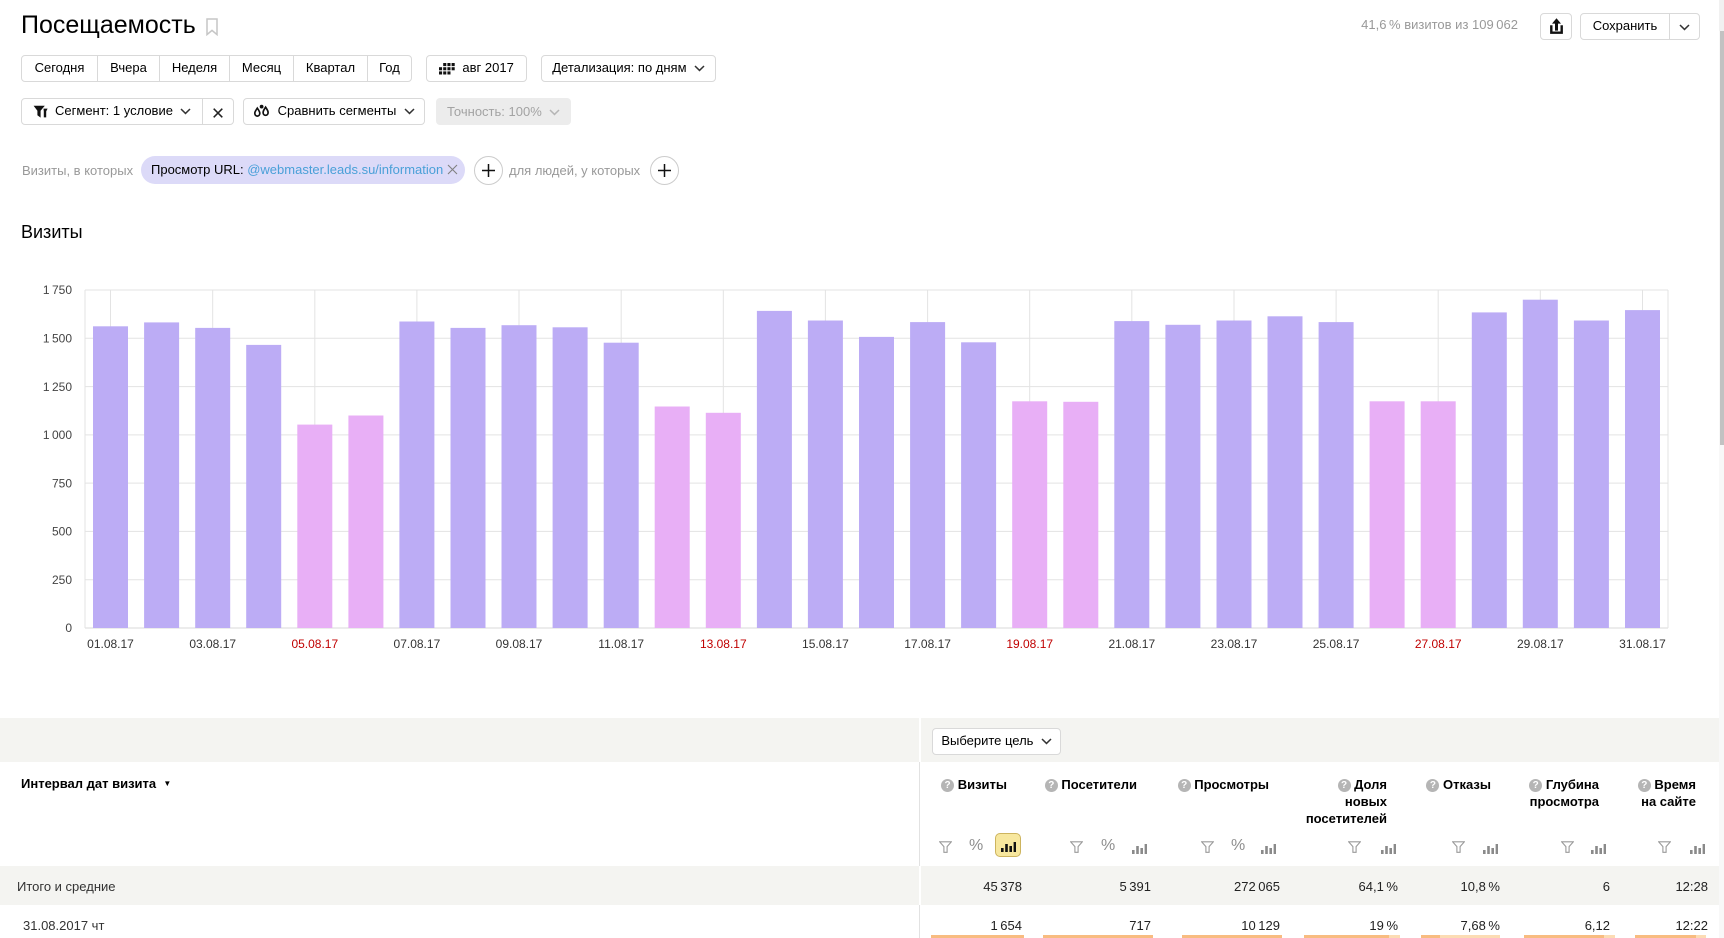 The image size is (1724, 938). Describe the element at coordinates (57, 339) in the screenshot. I see `svg-text: 1 500` at that location.